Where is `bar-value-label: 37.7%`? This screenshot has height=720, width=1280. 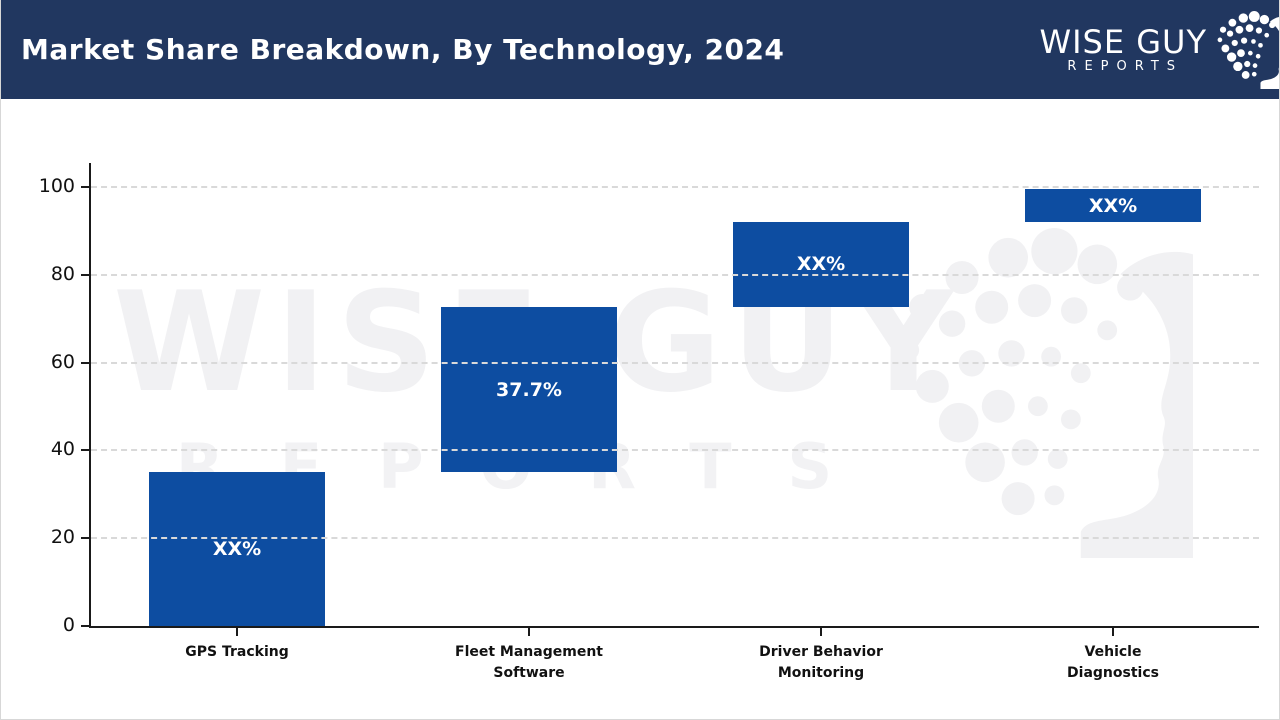
bar-value-label: 37.7% is located at coordinates (529, 389).